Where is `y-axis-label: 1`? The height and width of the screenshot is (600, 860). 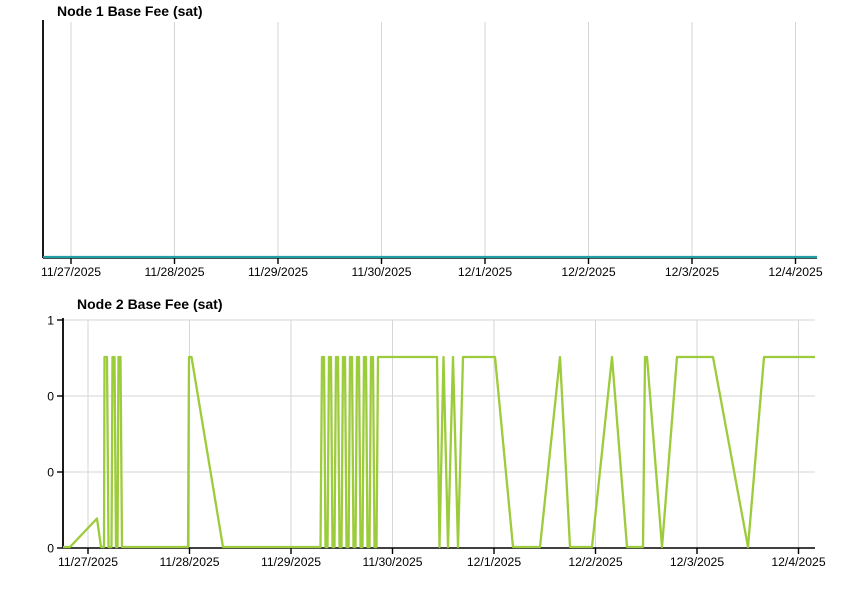
y-axis-label: 1 is located at coordinates (50, 321).